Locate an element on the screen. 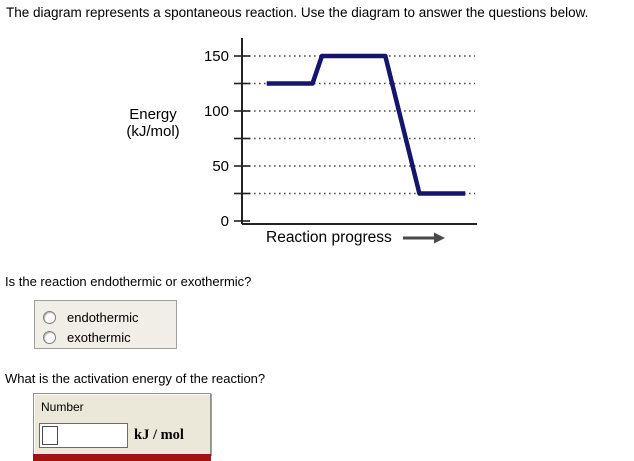 The width and height of the screenshot is (634, 461). number-panel-label: Number is located at coordinates (62, 407).